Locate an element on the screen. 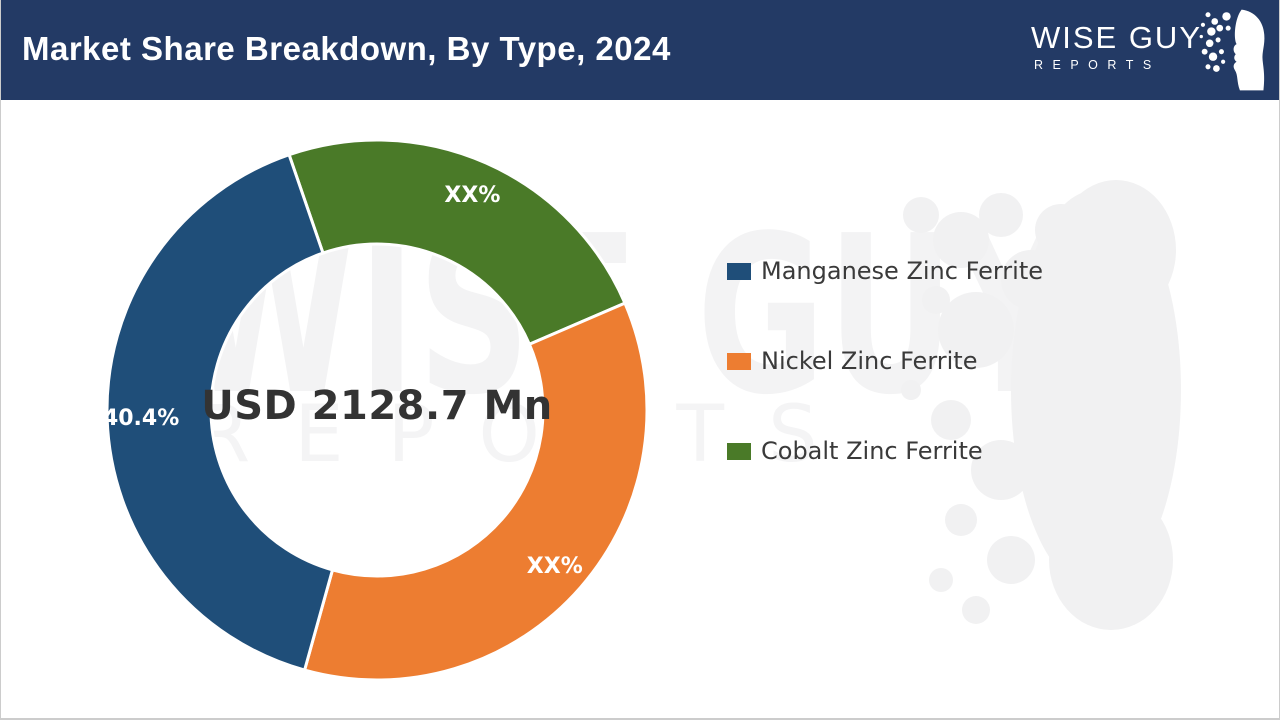  brand-logo: WISE GUY REPORTS is located at coordinates (1151, 50).